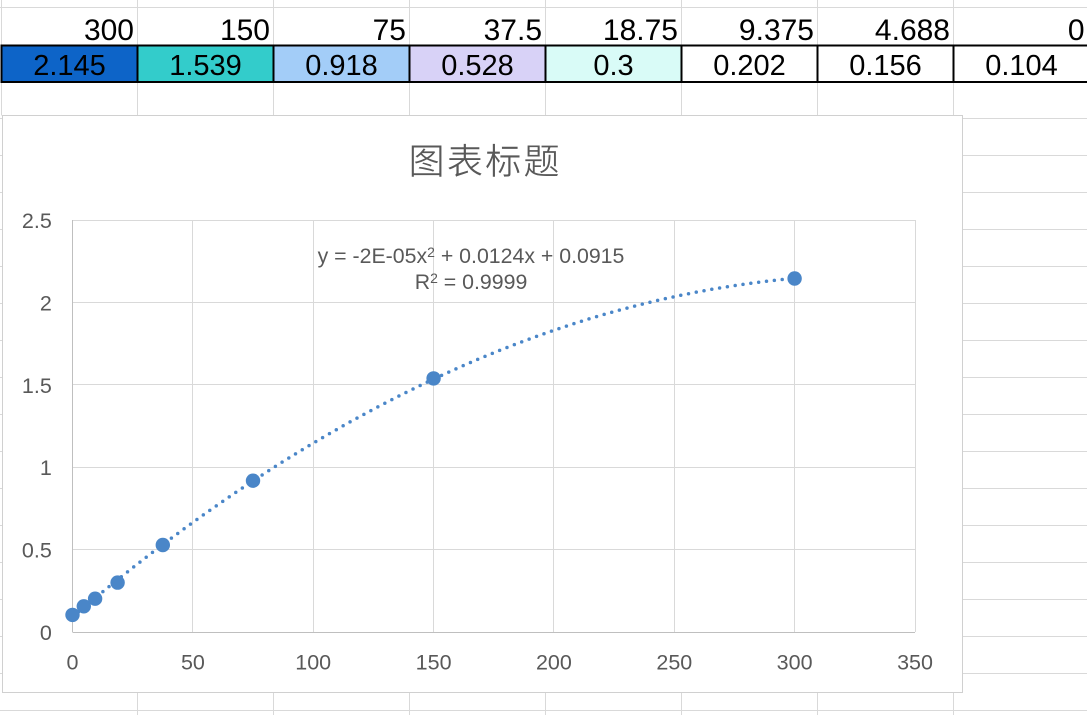 This screenshot has width=1087, height=720. What do you see at coordinates (37, 551) in the screenshot?
I see `svg-text: 0.5` at bounding box center [37, 551].